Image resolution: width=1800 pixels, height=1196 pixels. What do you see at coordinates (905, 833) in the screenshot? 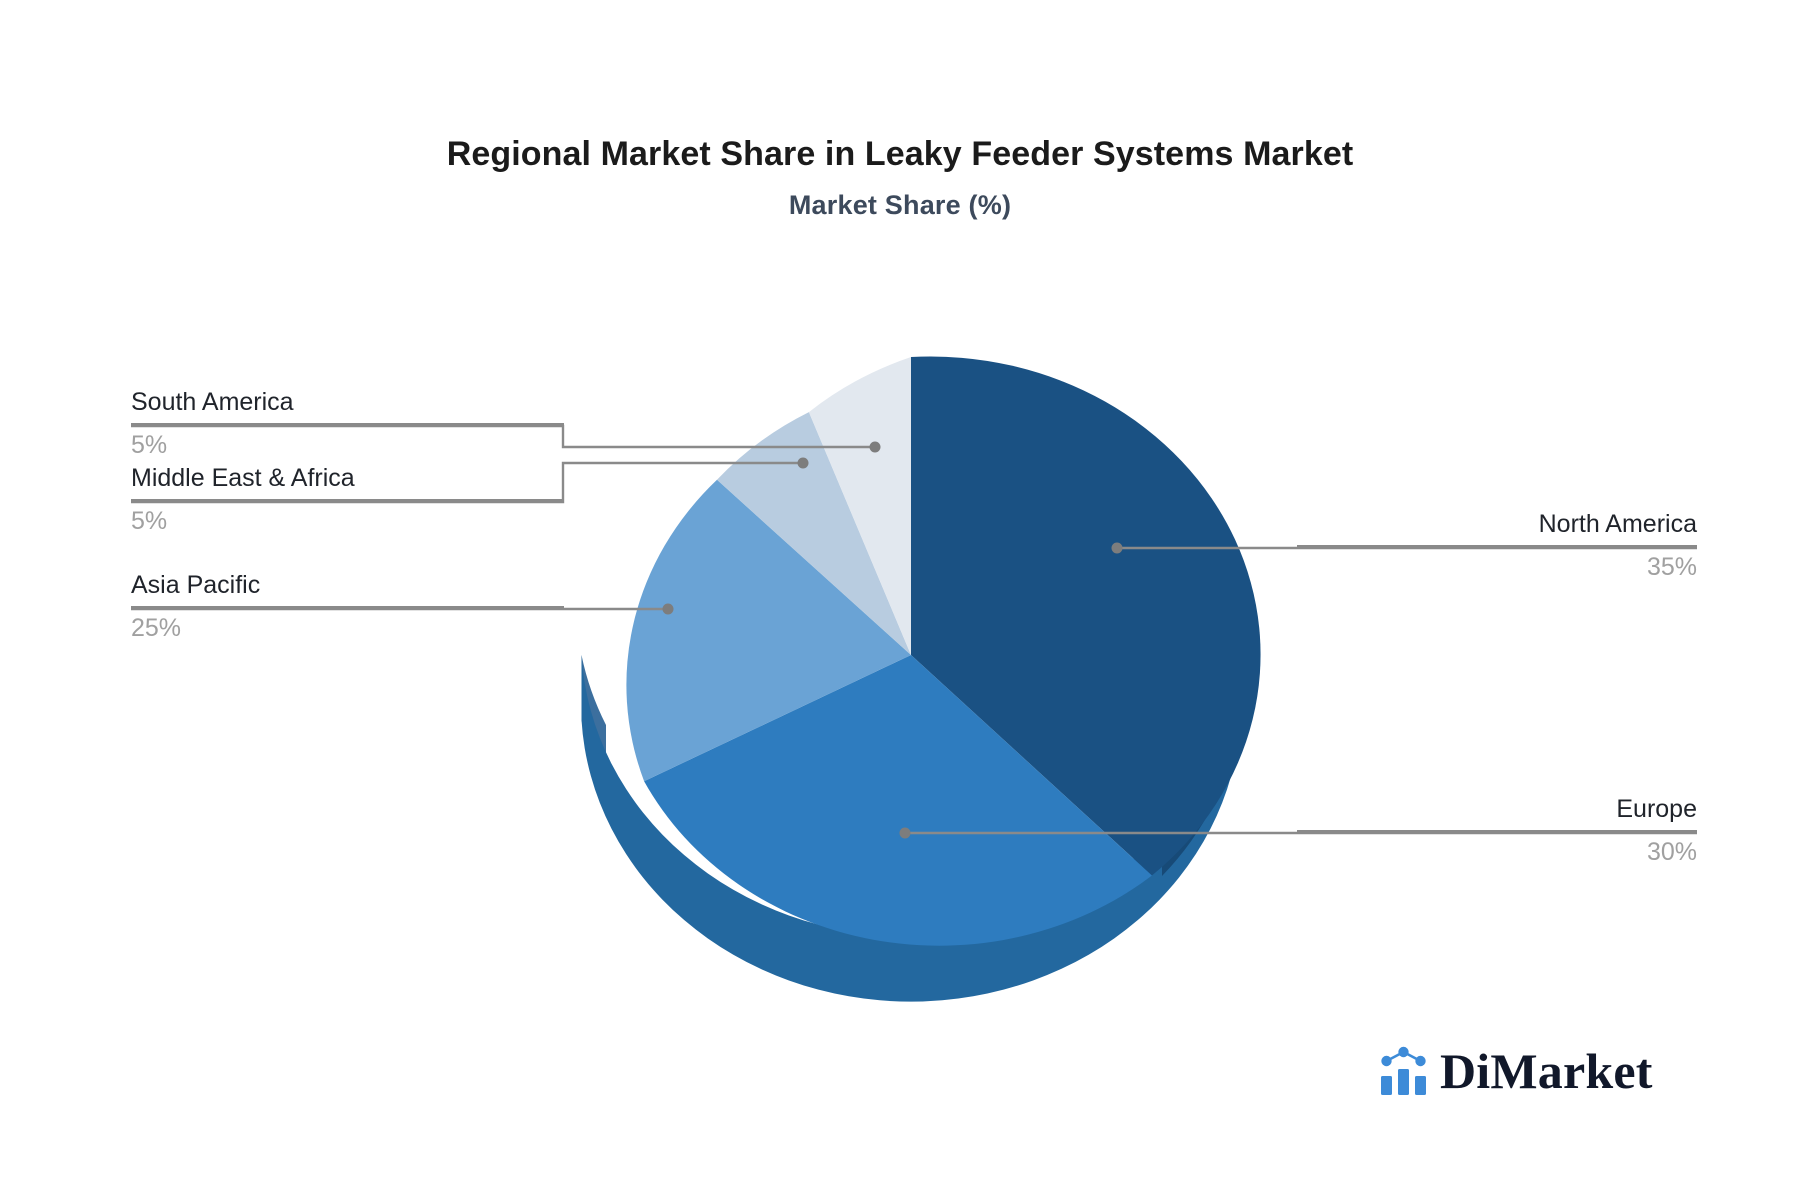
I see `leader-dot-europe` at bounding box center [905, 833].